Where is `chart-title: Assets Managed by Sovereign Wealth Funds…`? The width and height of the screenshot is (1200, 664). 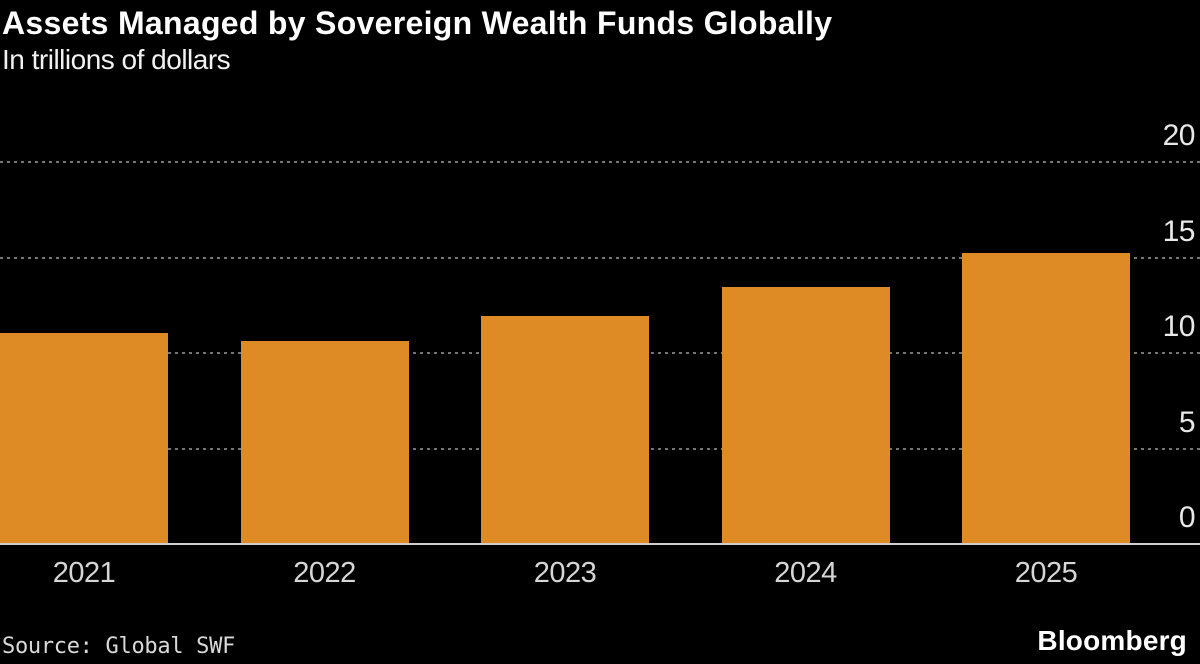 chart-title: Assets Managed by Sovereign Wealth Funds… is located at coordinates (417, 23).